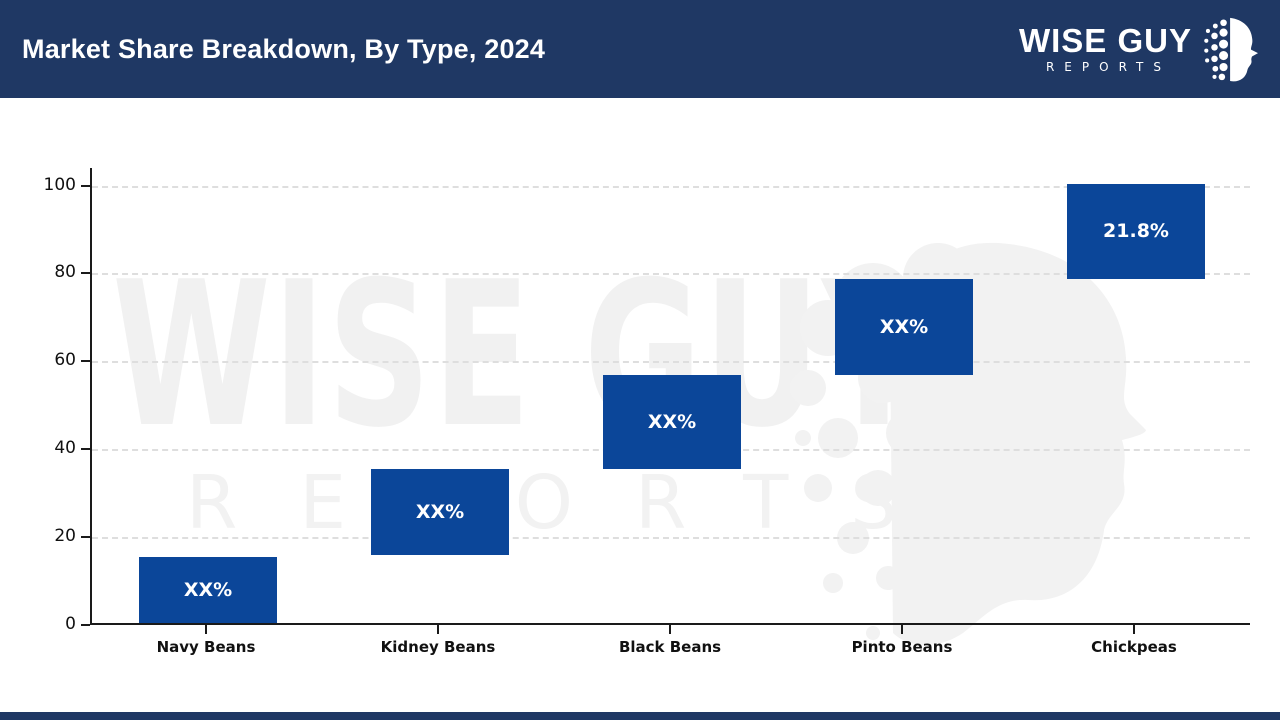 This screenshot has width=1280, height=720. I want to click on x-category-label-navy-beans: Navy Beans, so click(206, 647).